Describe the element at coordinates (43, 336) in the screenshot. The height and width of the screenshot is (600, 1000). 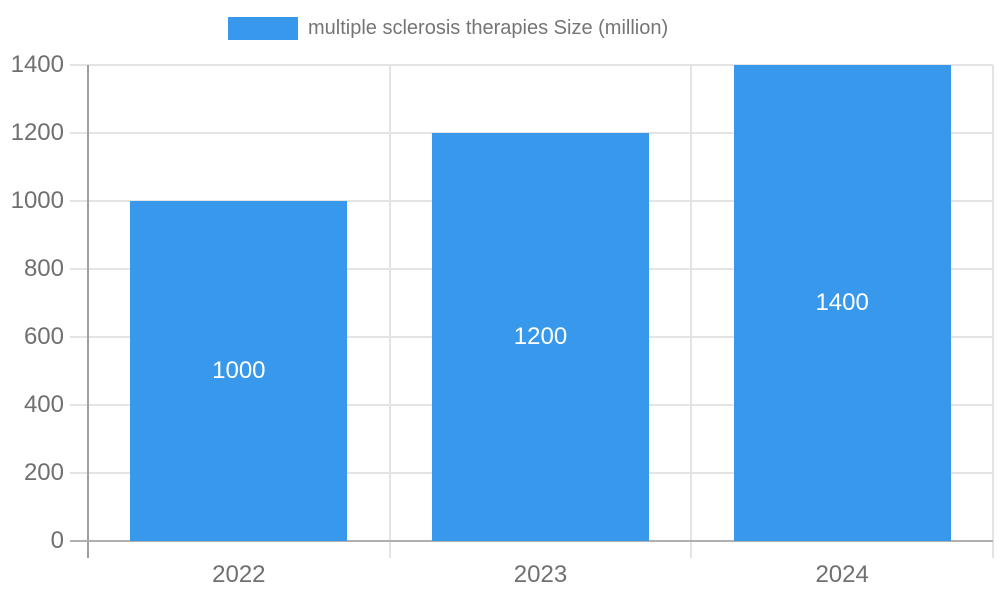
I see `y-axis-tick-label: 600` at that location.